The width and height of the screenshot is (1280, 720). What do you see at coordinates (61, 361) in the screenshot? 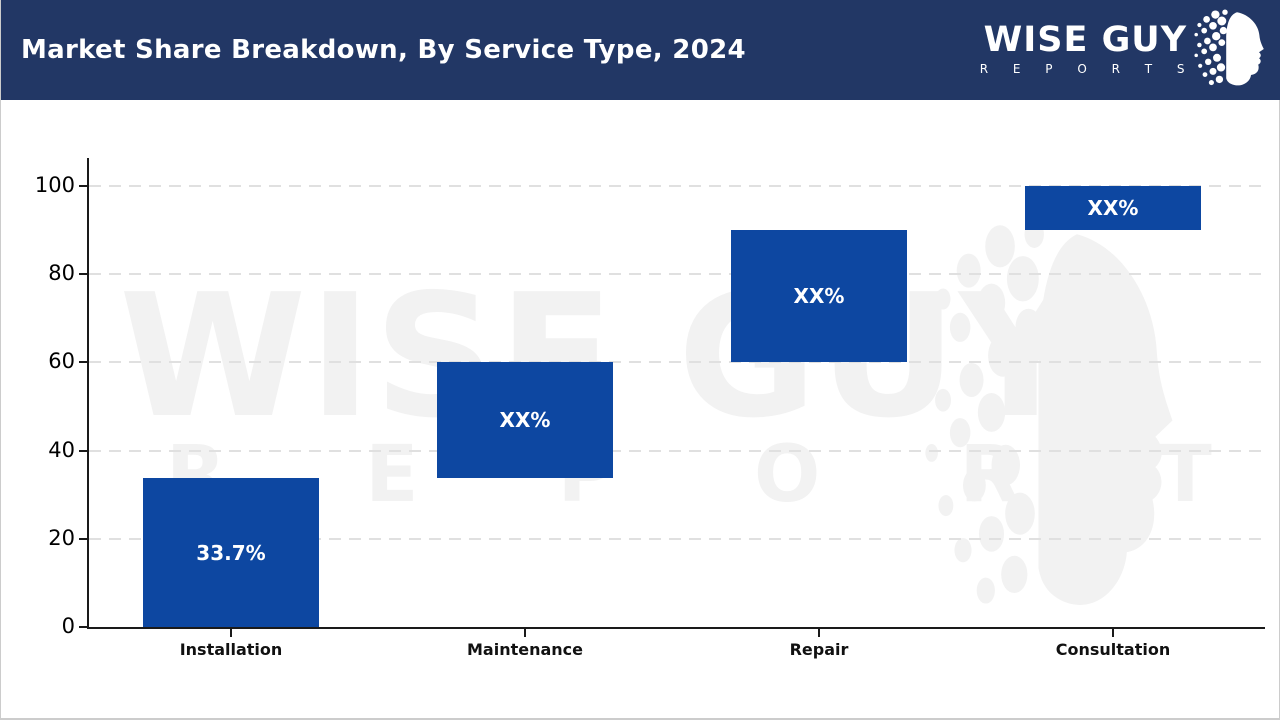
I see `y-tick-label-60: 60` at bounding box center [61, 361].